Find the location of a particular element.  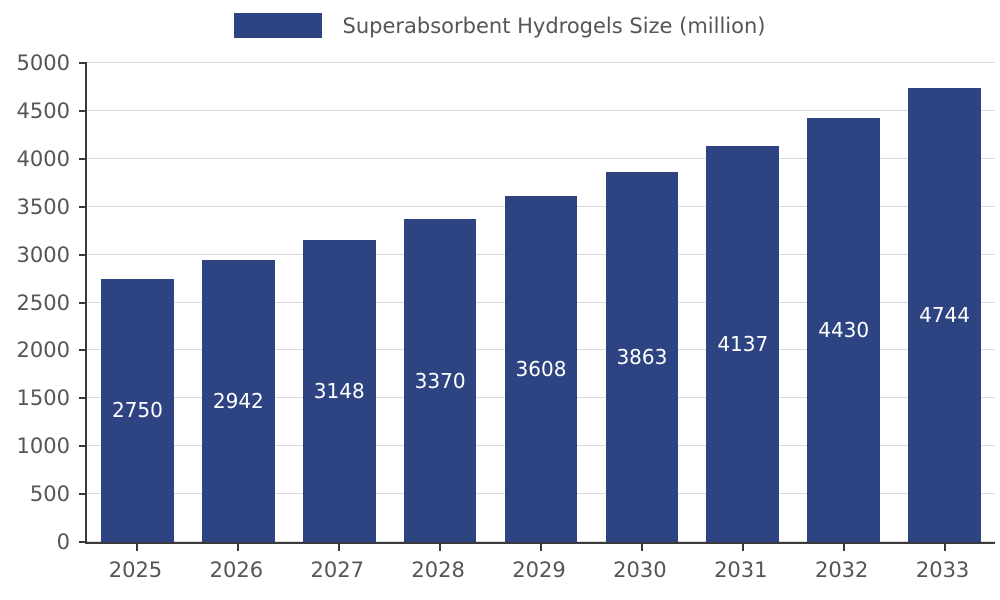

bar-slot: 3608 is located at coordinates (541, 302).